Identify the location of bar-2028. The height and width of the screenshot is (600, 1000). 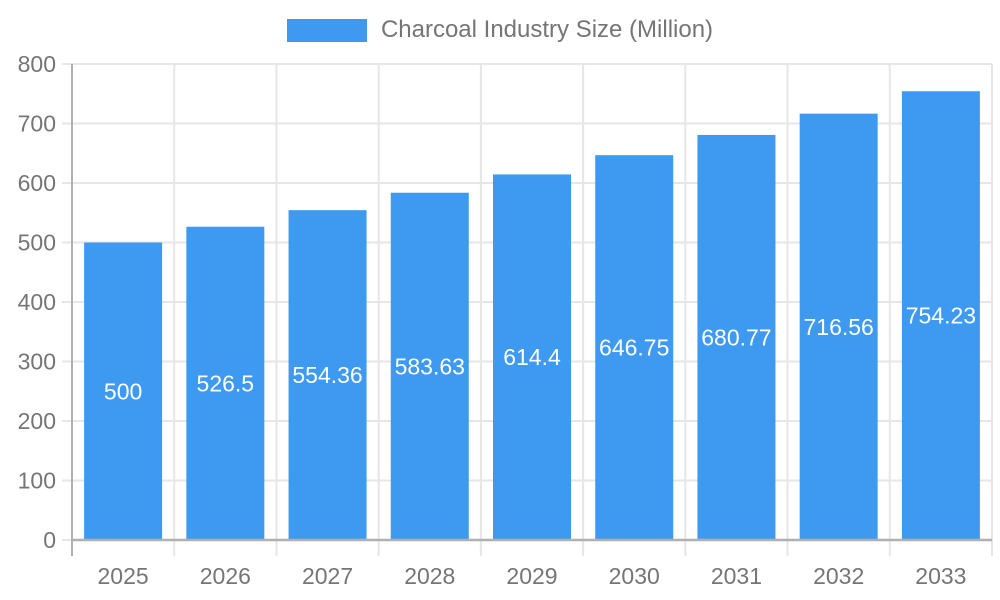
(429, 366).